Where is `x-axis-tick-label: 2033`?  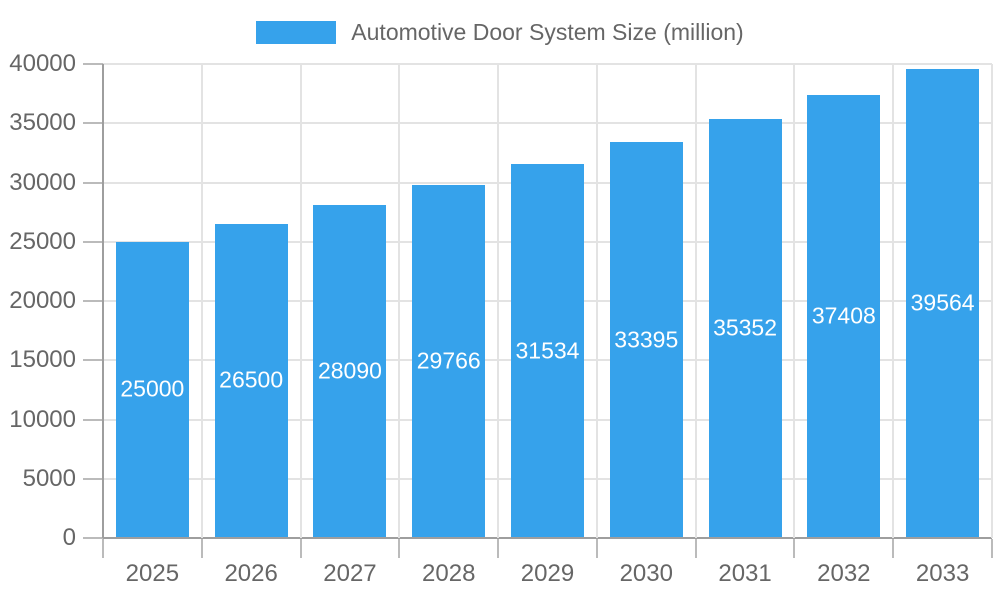 x-axis-tick-label: 2033 is located at coordinates (942, 573).